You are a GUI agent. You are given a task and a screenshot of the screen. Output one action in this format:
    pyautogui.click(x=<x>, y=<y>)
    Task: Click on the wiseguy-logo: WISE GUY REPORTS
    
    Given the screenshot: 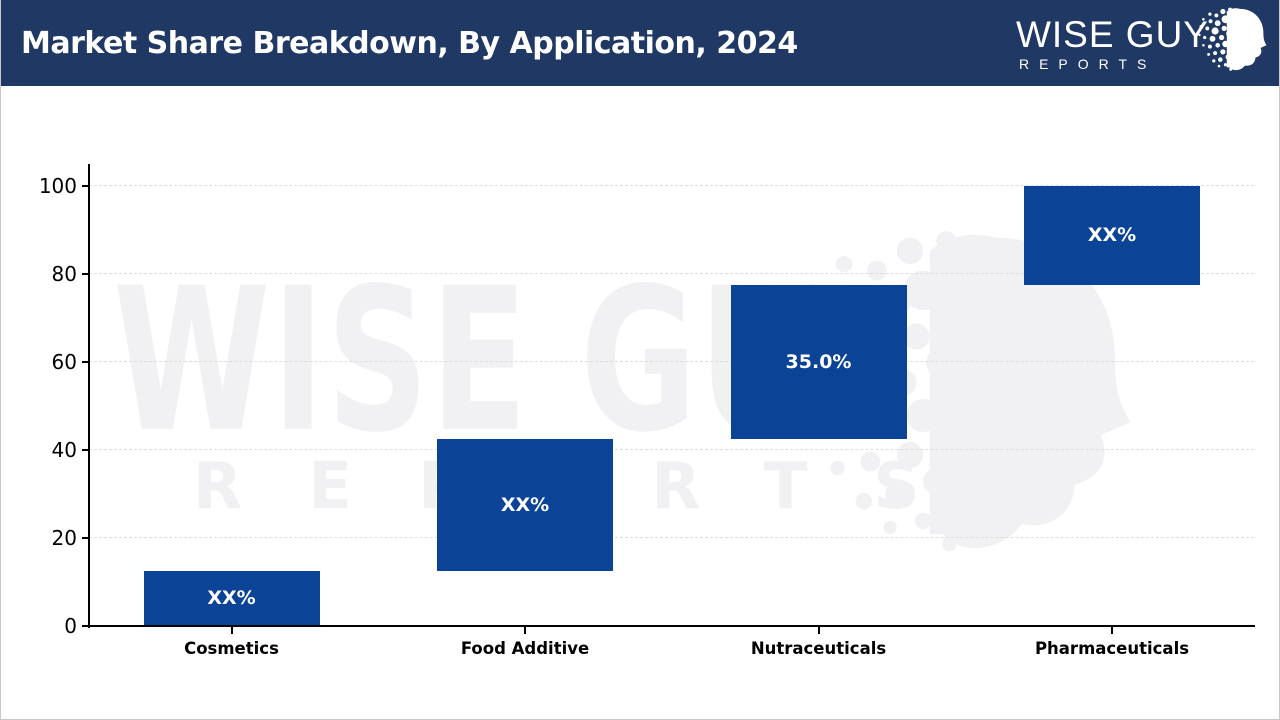 What is the action you would take?
    pyautogui.click(x=1143, y=44)
    